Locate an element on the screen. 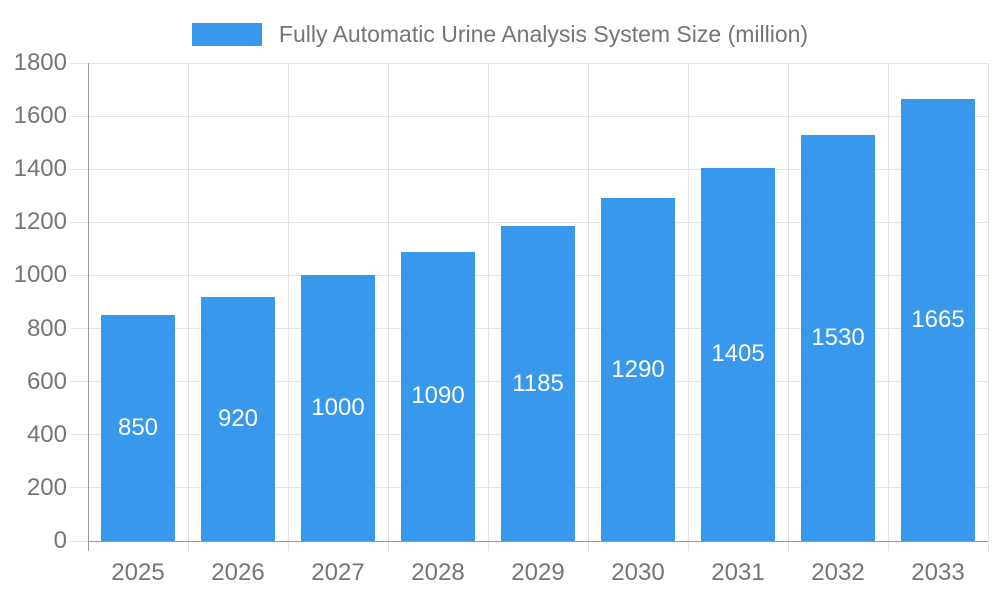  x-axis-label: 2025 is located at coordinates (138, 572).